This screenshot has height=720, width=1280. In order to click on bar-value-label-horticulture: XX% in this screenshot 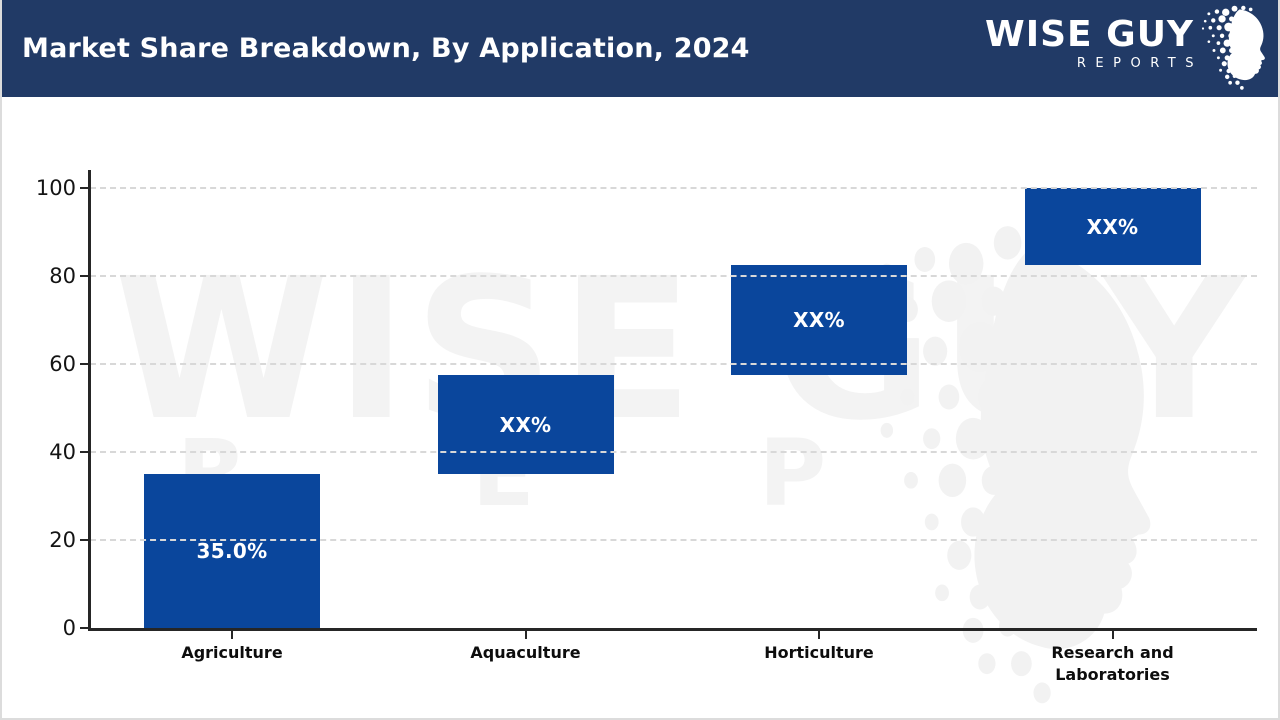, I will do `click(819, 320)`.